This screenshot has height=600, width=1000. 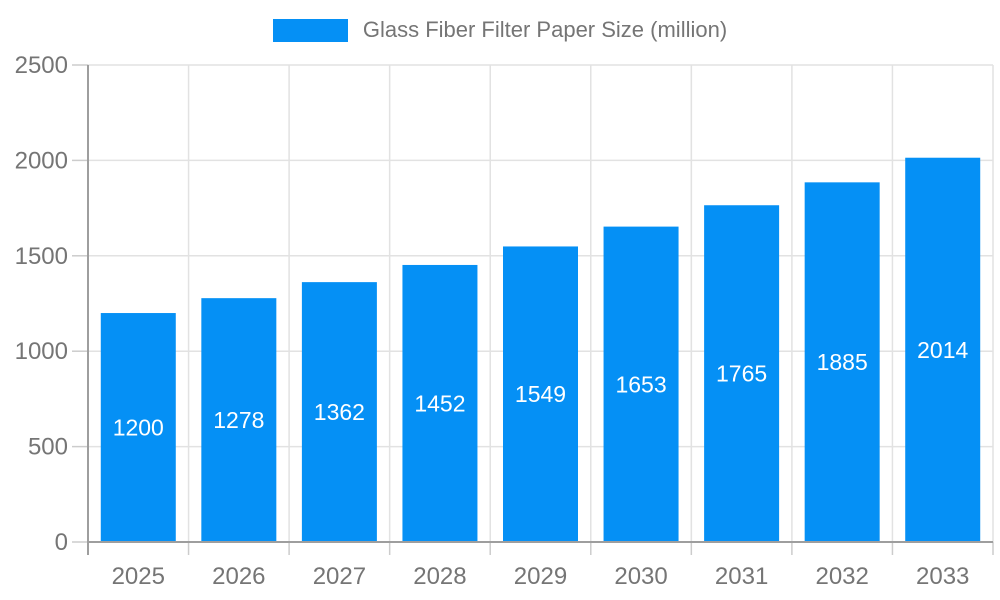 What do you see at coordinates (439, 576) in the screenshot?
I see `x-axis-tick-label: 2028` at bounding box center [439, 576].